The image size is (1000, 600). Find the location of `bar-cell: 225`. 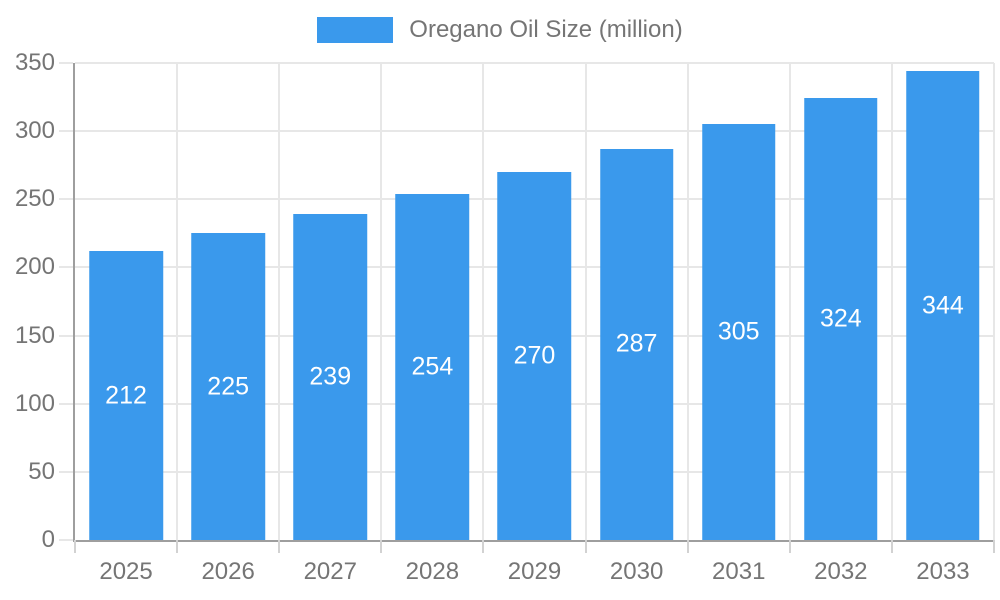

bar-cell: 225 is located at coordinates (228, 301).